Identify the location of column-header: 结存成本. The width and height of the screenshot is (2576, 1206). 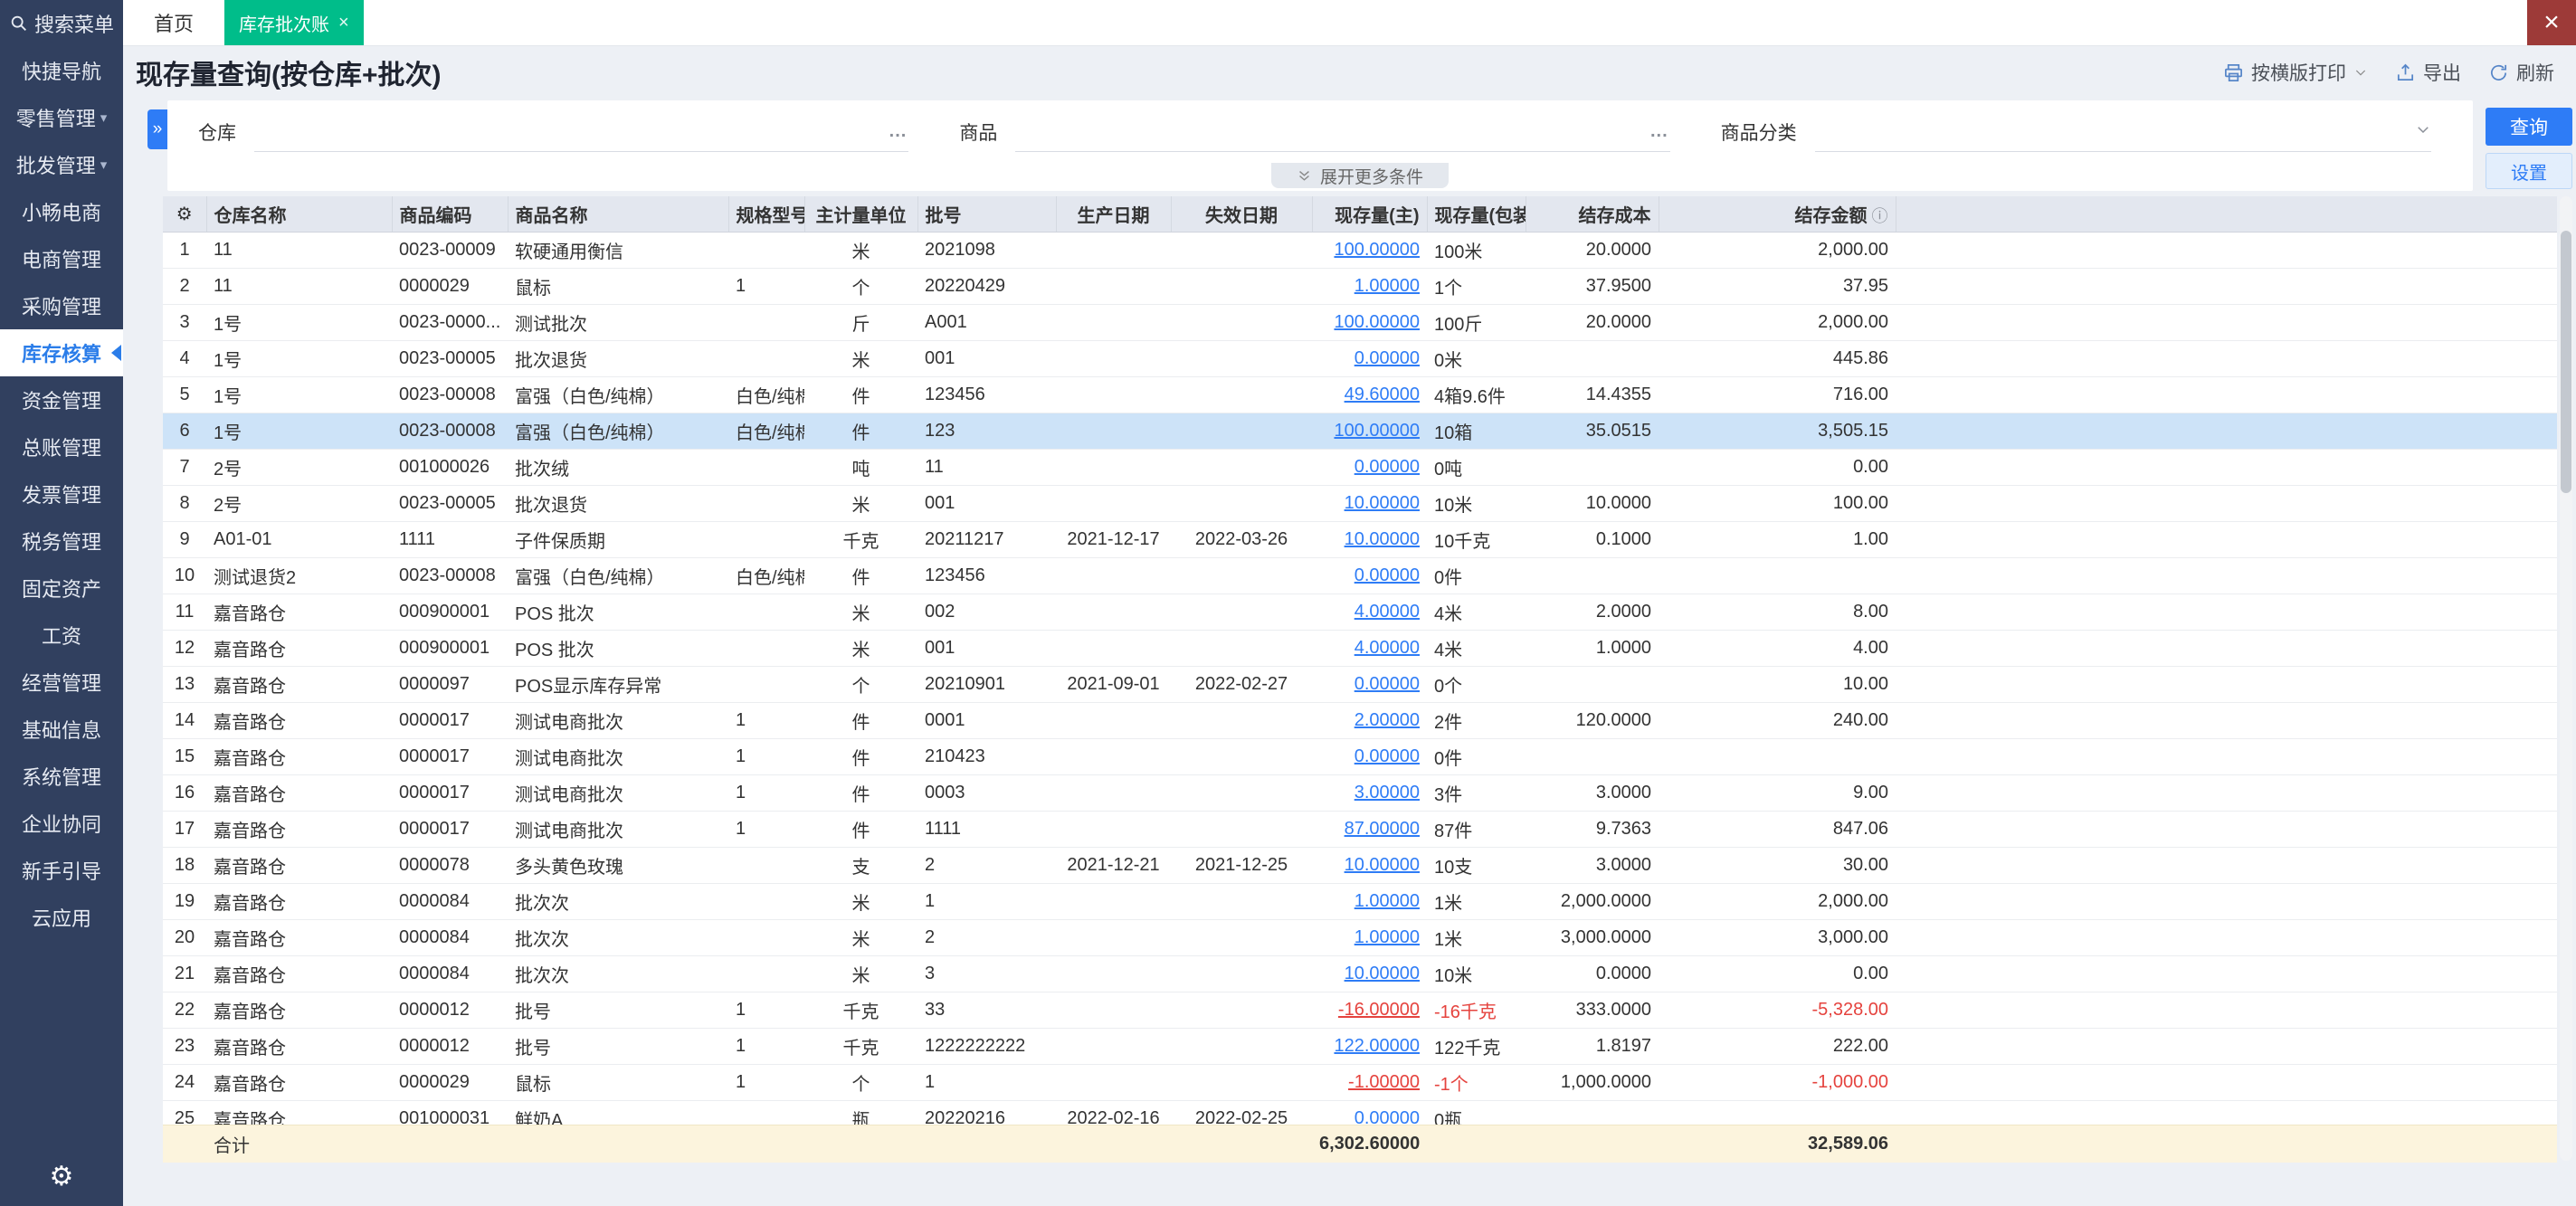
(1592, 214).